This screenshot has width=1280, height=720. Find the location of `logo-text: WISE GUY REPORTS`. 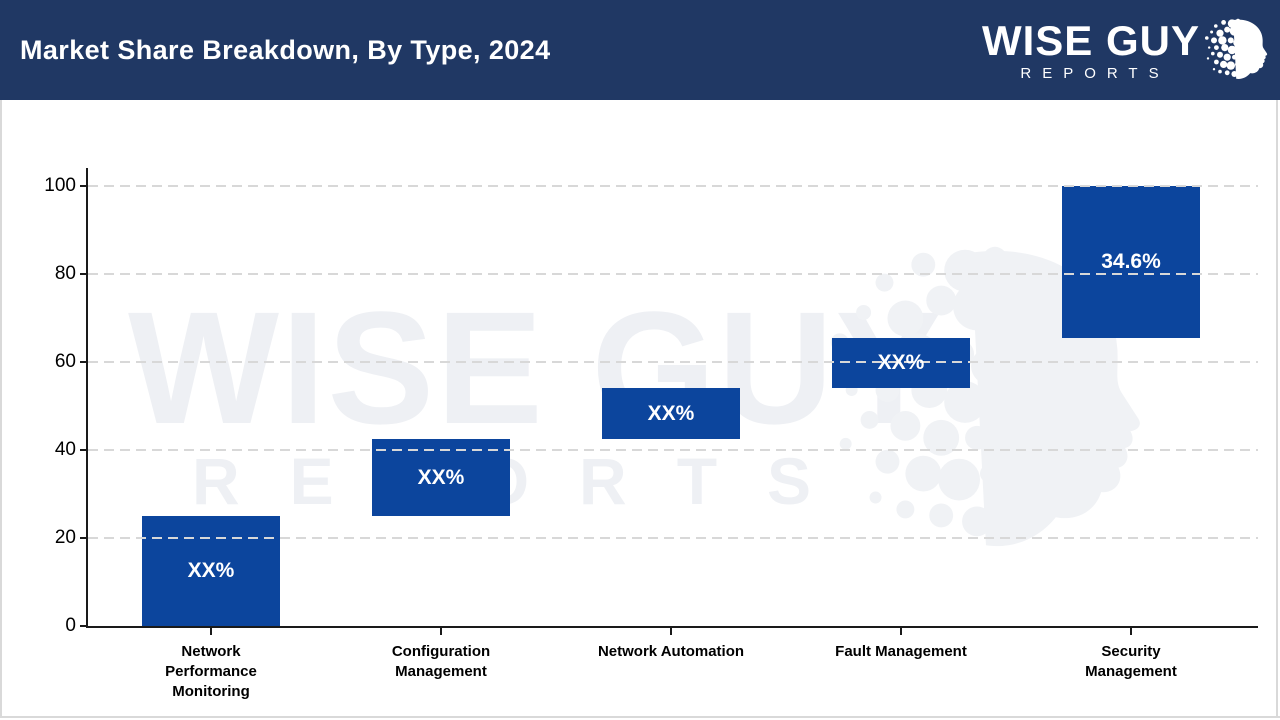

logo-text: WISE GUY REPORTS is located at coordinates (1090, 49).